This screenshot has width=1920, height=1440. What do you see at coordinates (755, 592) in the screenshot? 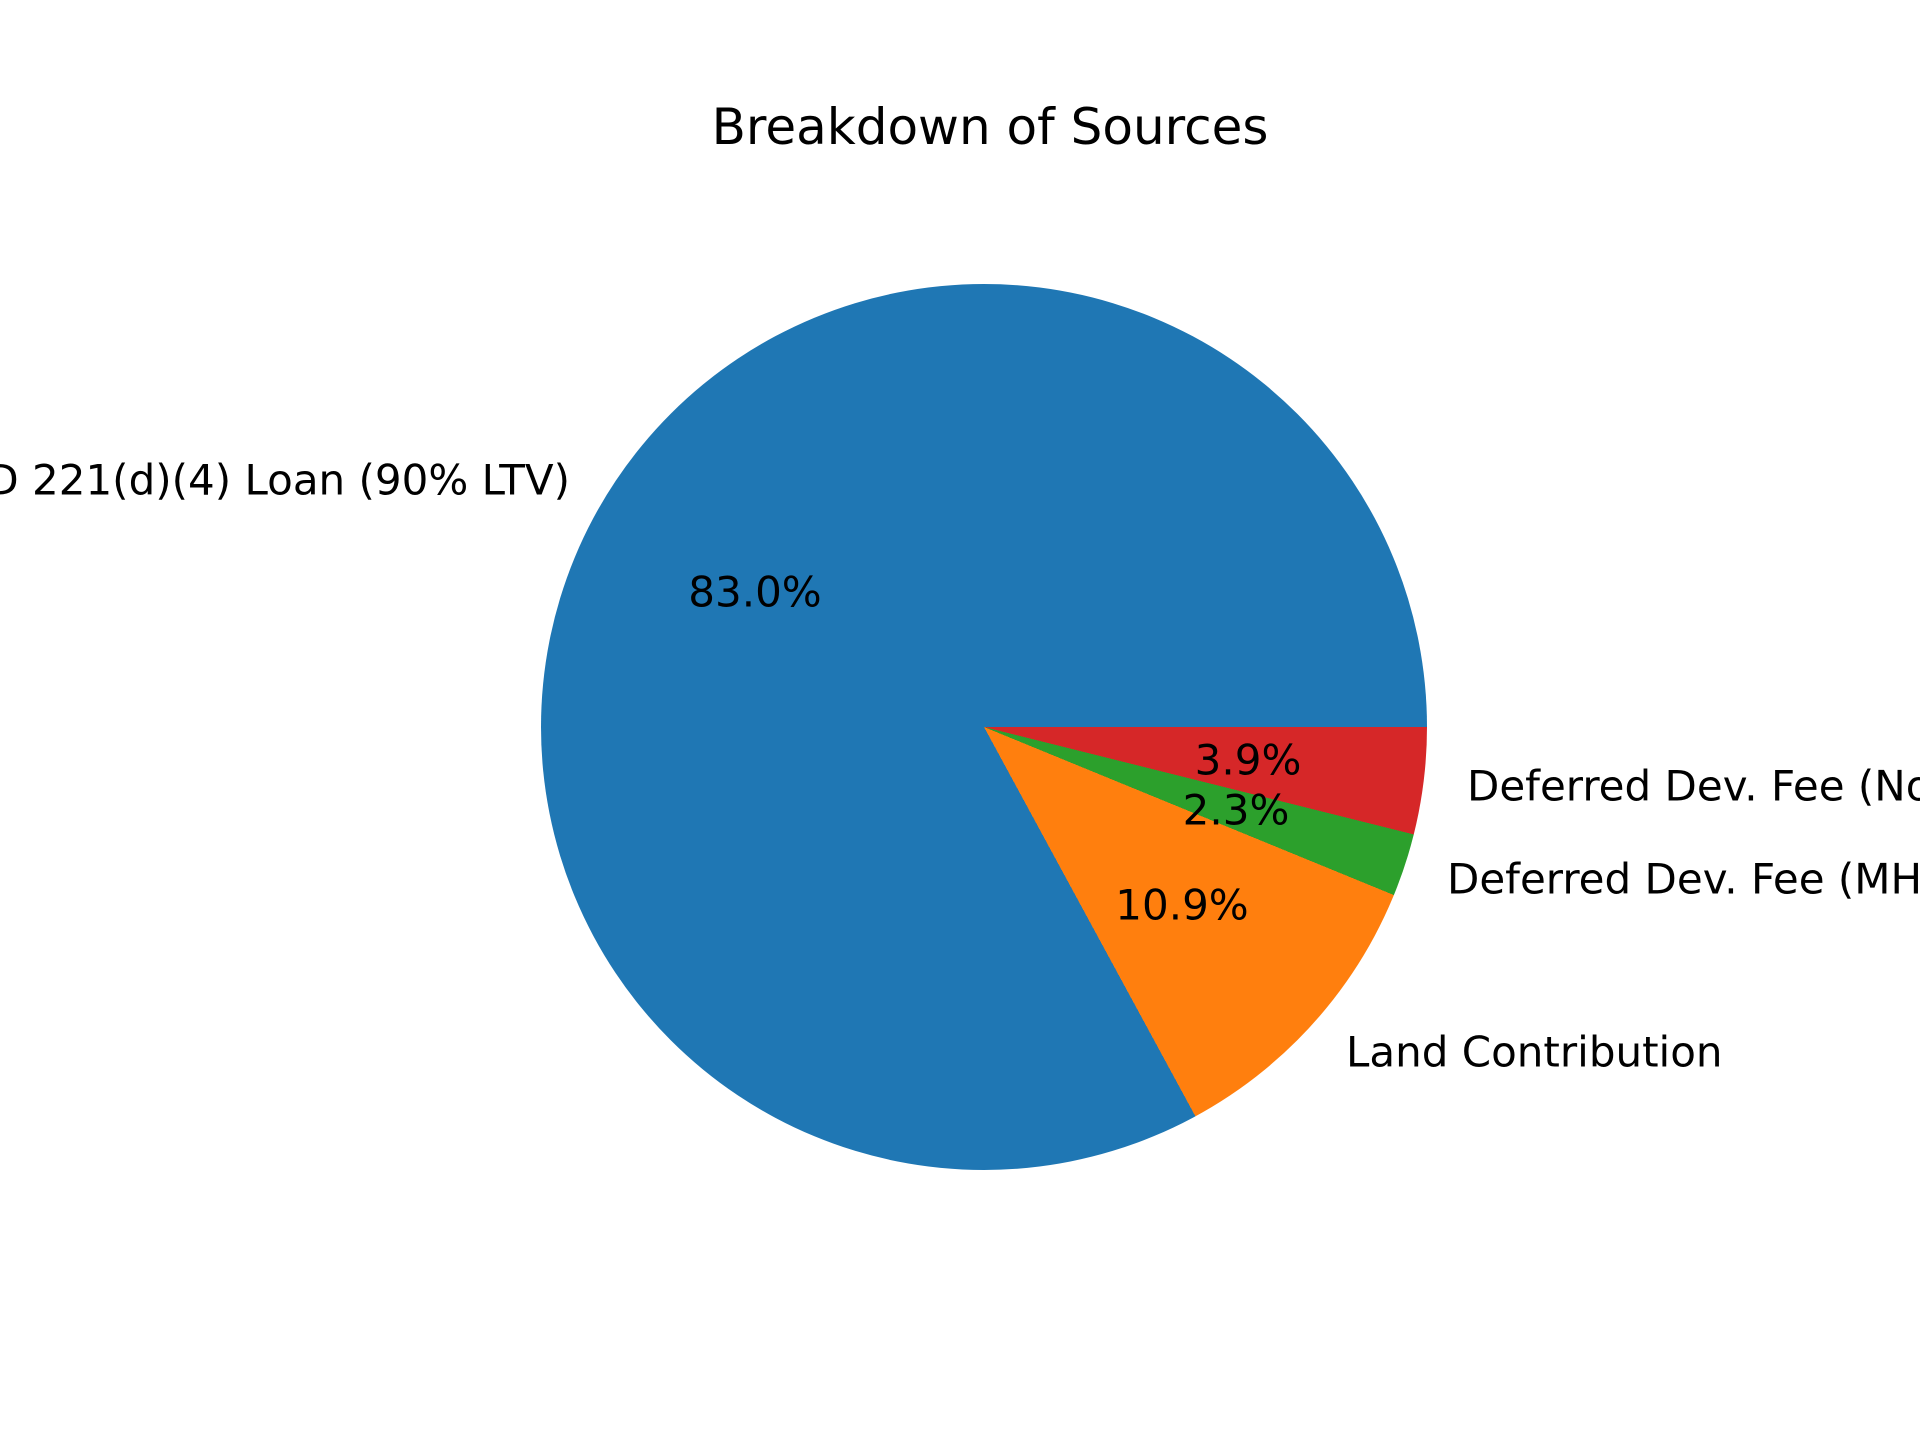
I see `pct-label-hud-loan: 83.0%` at bounding box center [755, 592].